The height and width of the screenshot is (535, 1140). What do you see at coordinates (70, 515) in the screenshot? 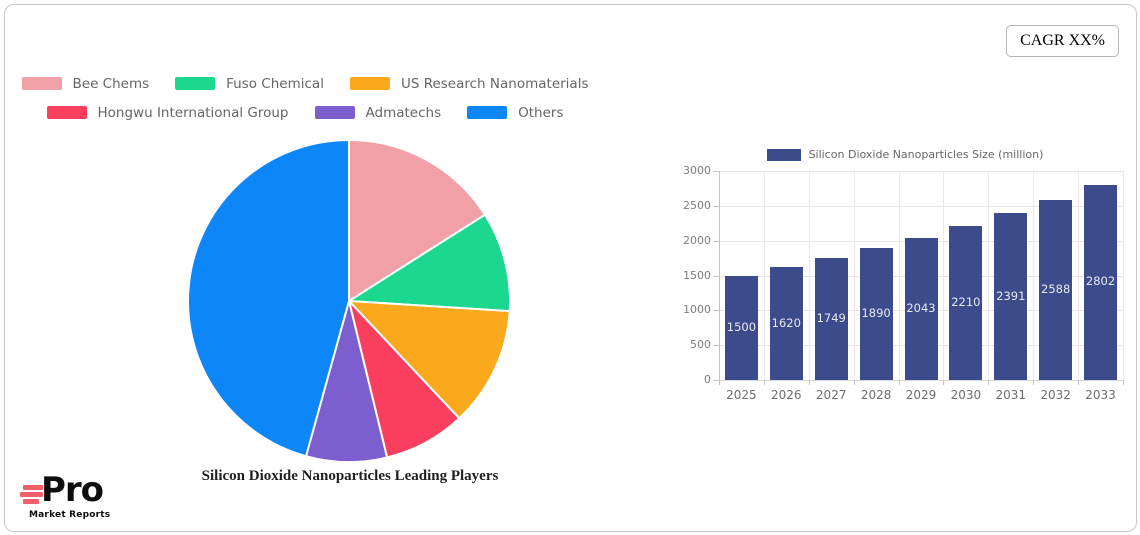
I see `logo-subtitle: Market Reports` at bounding box center [70, 515].